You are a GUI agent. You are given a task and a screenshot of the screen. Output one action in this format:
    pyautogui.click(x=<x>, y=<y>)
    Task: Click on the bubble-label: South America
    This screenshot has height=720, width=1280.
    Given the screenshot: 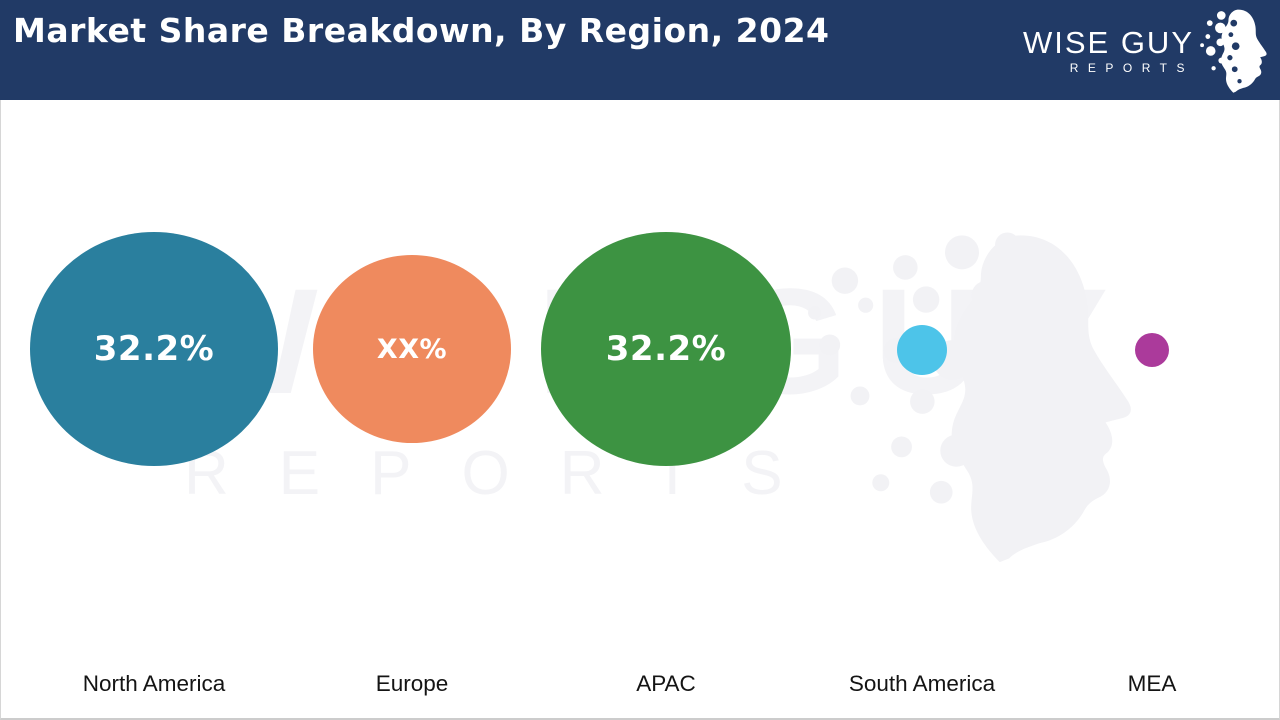 What is the action you would take?
    pyautogui.click(x=922, y=683)
    